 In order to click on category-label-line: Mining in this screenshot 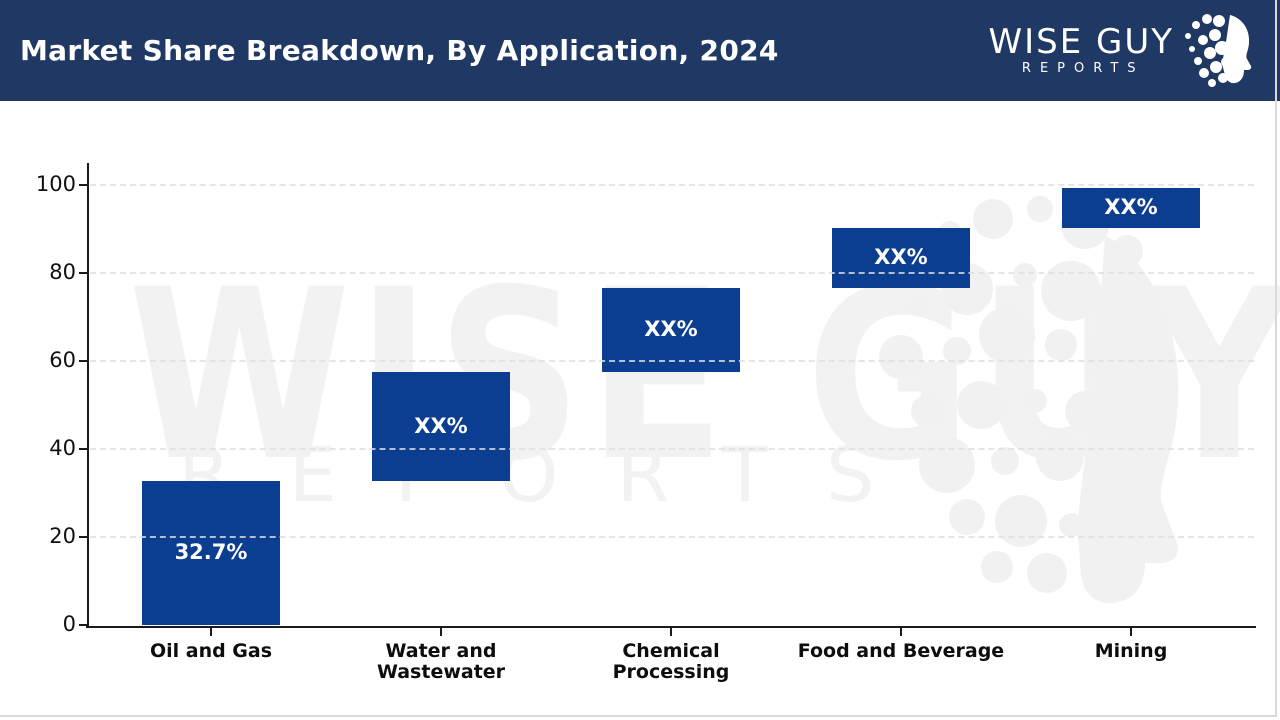, I will do `click(1131, 651)`.